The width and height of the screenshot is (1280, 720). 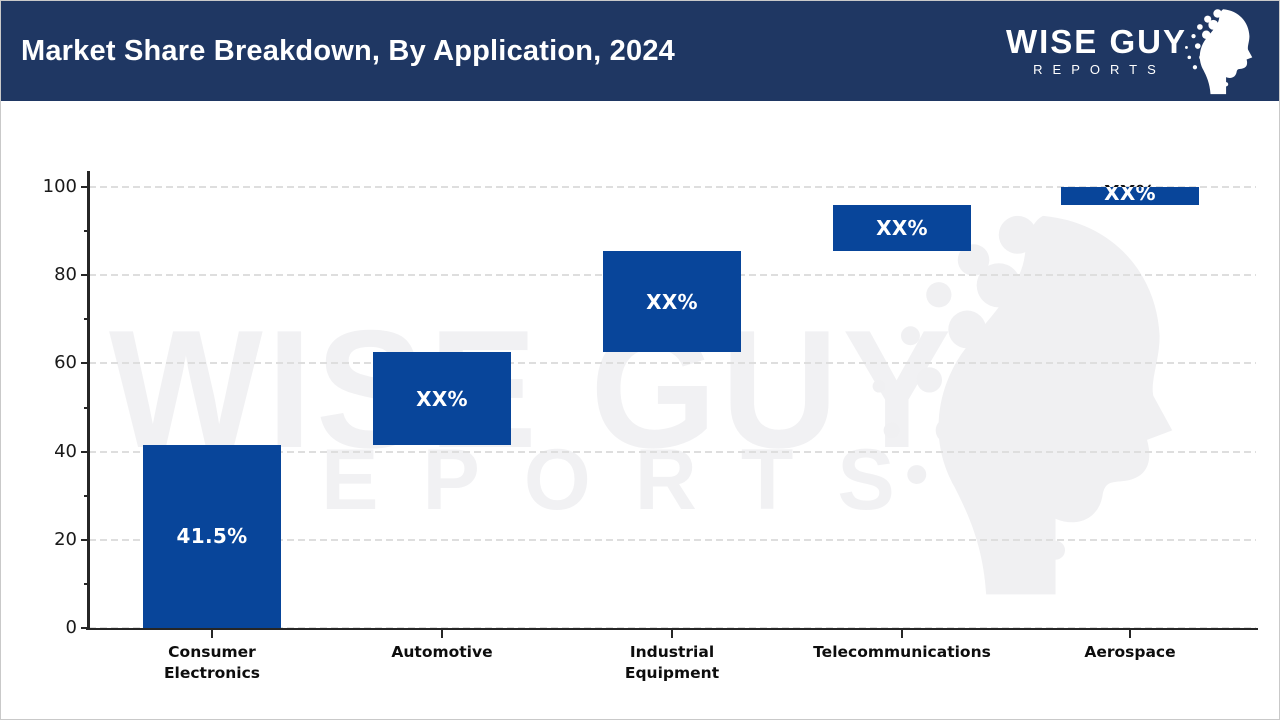 What do you see at coordinates (577, 480) in the screenshot?
I see `watermark-reports-text: REPORTS` at bounding box center [577, 480].